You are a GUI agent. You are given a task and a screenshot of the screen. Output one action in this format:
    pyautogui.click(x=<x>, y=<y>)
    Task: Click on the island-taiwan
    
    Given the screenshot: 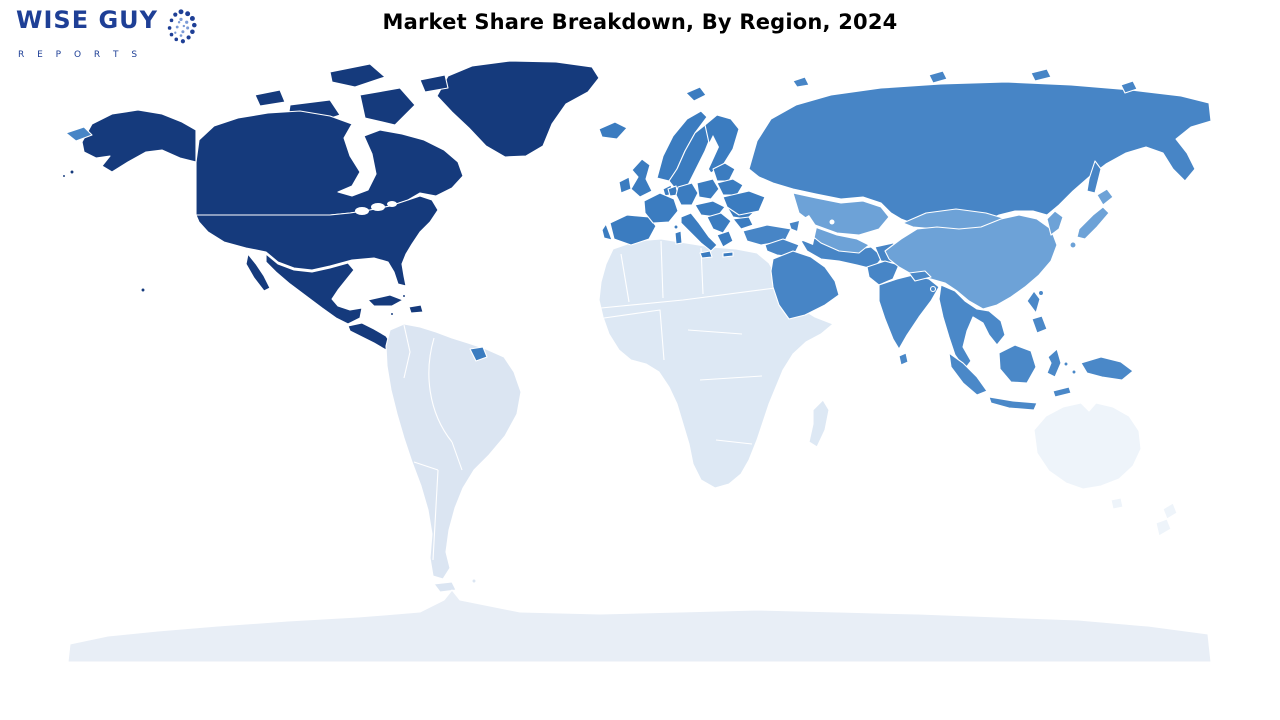 What is the action you would take?
    pyautogui.click(x=1041, y=293)
    